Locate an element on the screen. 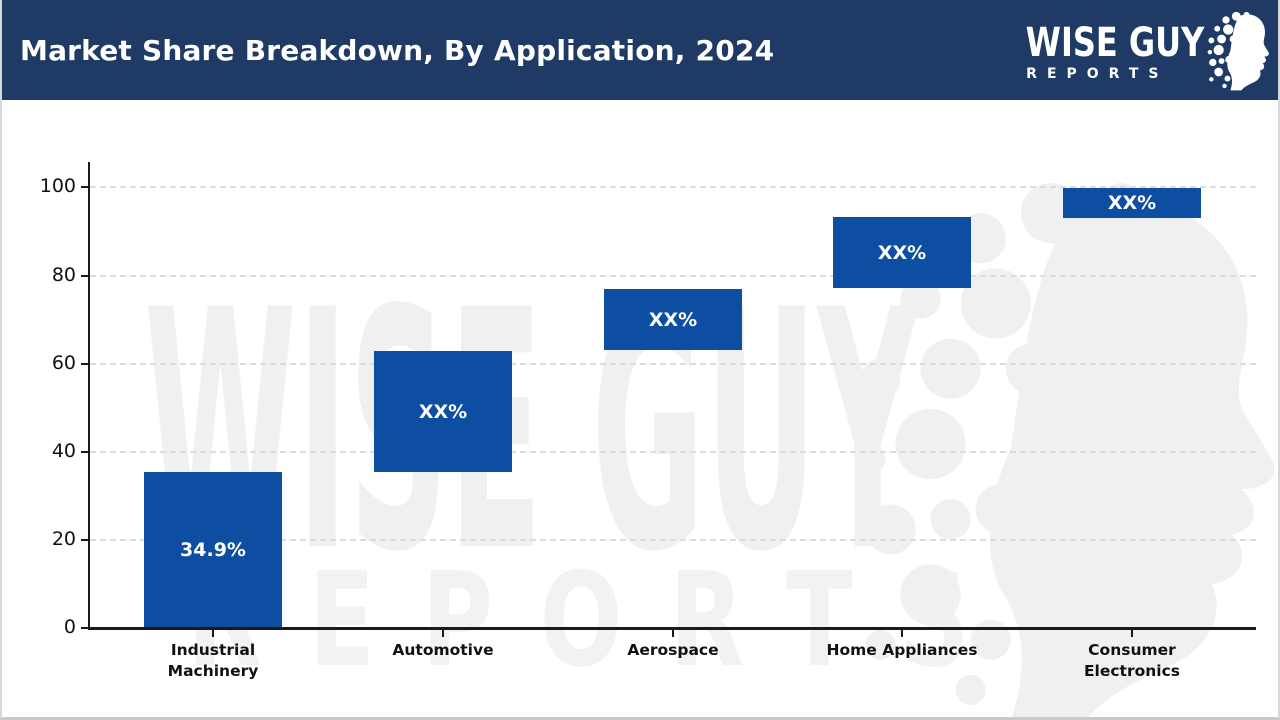 This screenshot has height=720, width=1280. x-tick-aerospace is located at coordinates (673, 633).